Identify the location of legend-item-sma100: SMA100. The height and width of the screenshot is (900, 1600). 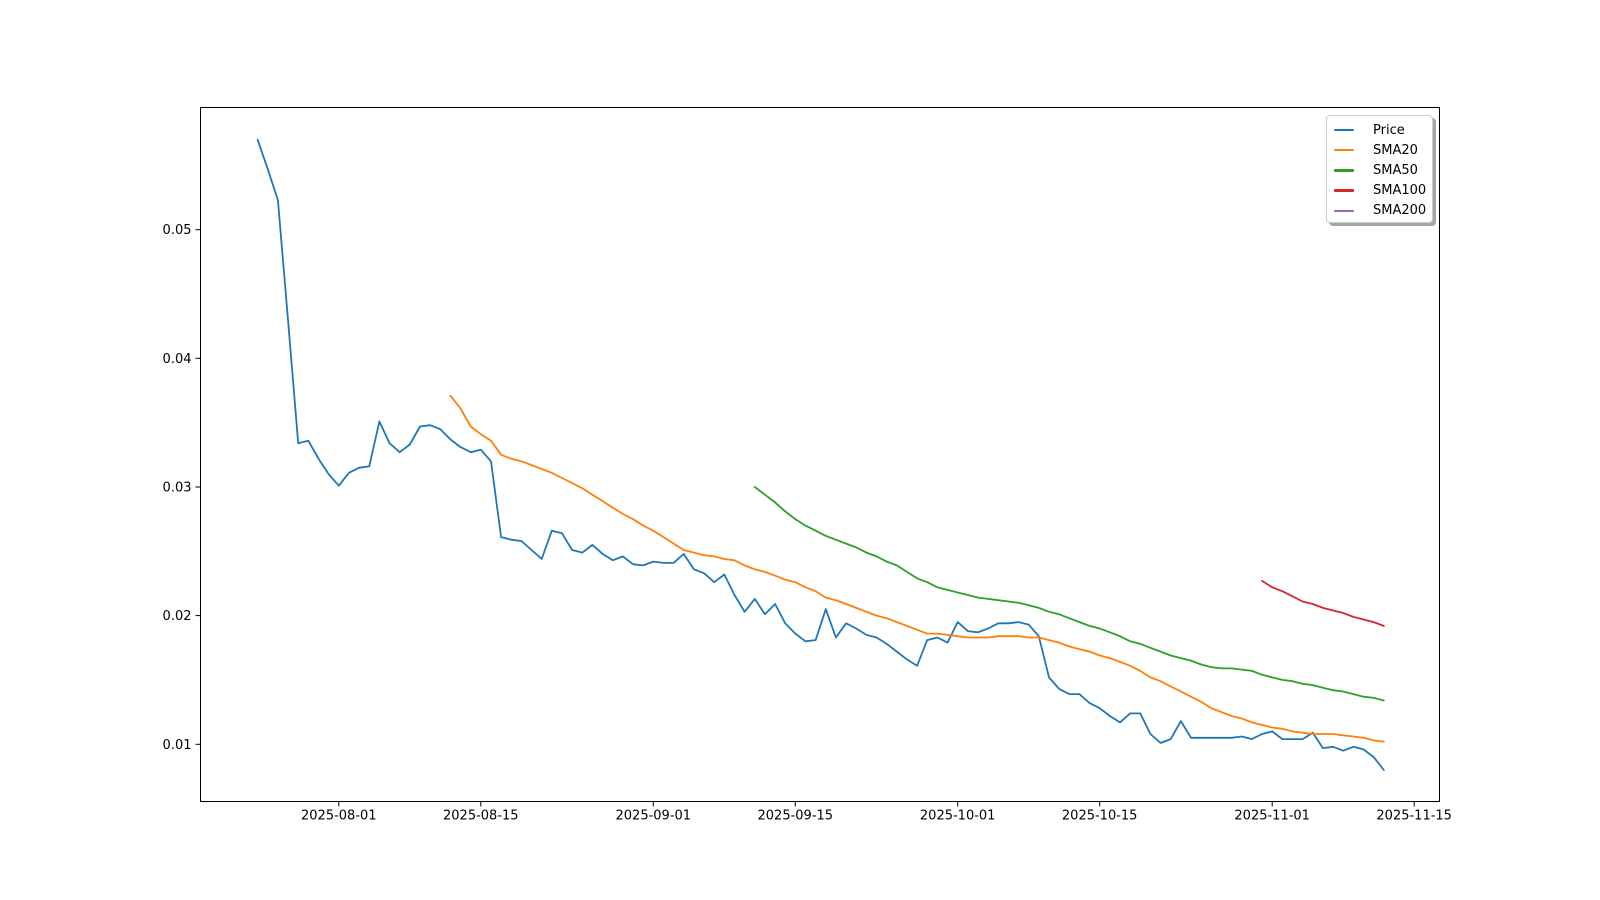
(1383, 191).